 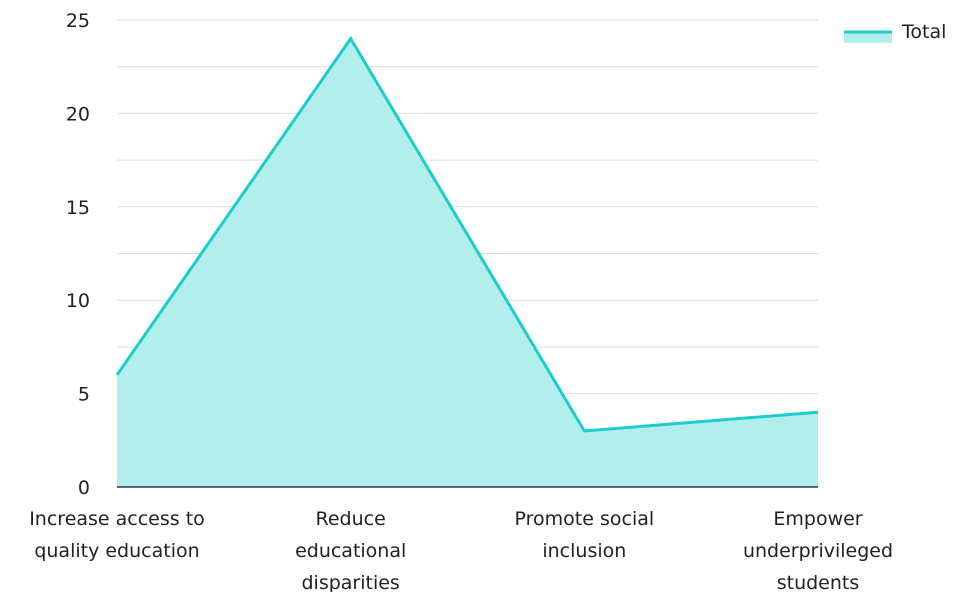 I want to click on y-tick-label: 25, so click(x=78, y=21).